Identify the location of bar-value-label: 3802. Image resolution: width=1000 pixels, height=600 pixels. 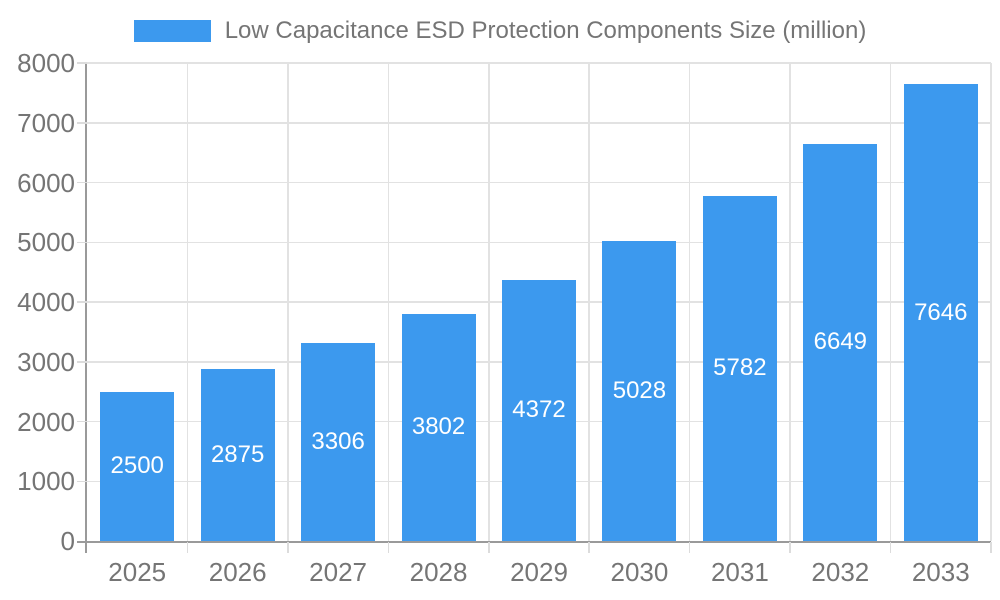
(438, 427).